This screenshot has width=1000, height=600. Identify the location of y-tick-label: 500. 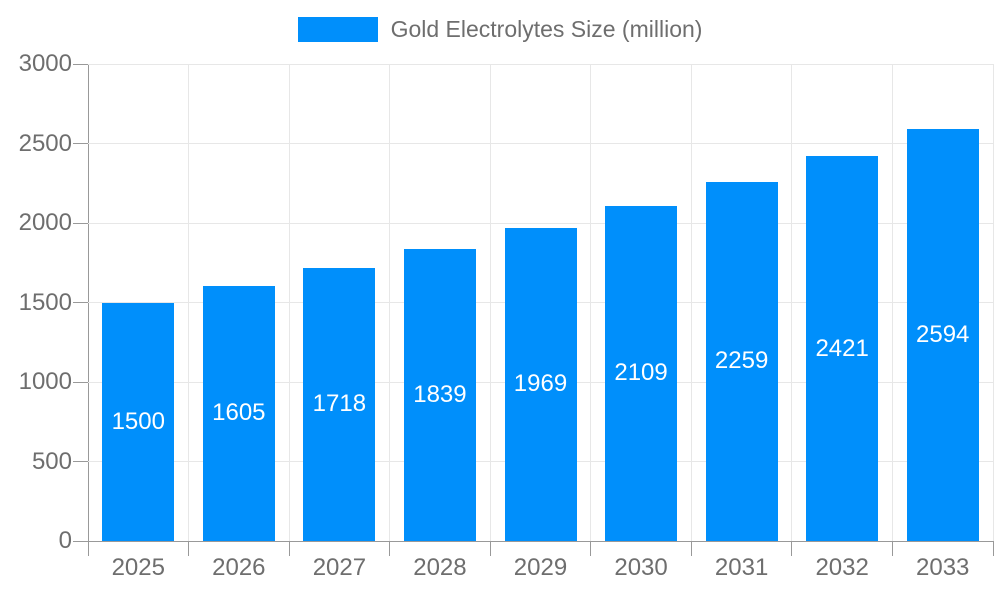
(51, 461).